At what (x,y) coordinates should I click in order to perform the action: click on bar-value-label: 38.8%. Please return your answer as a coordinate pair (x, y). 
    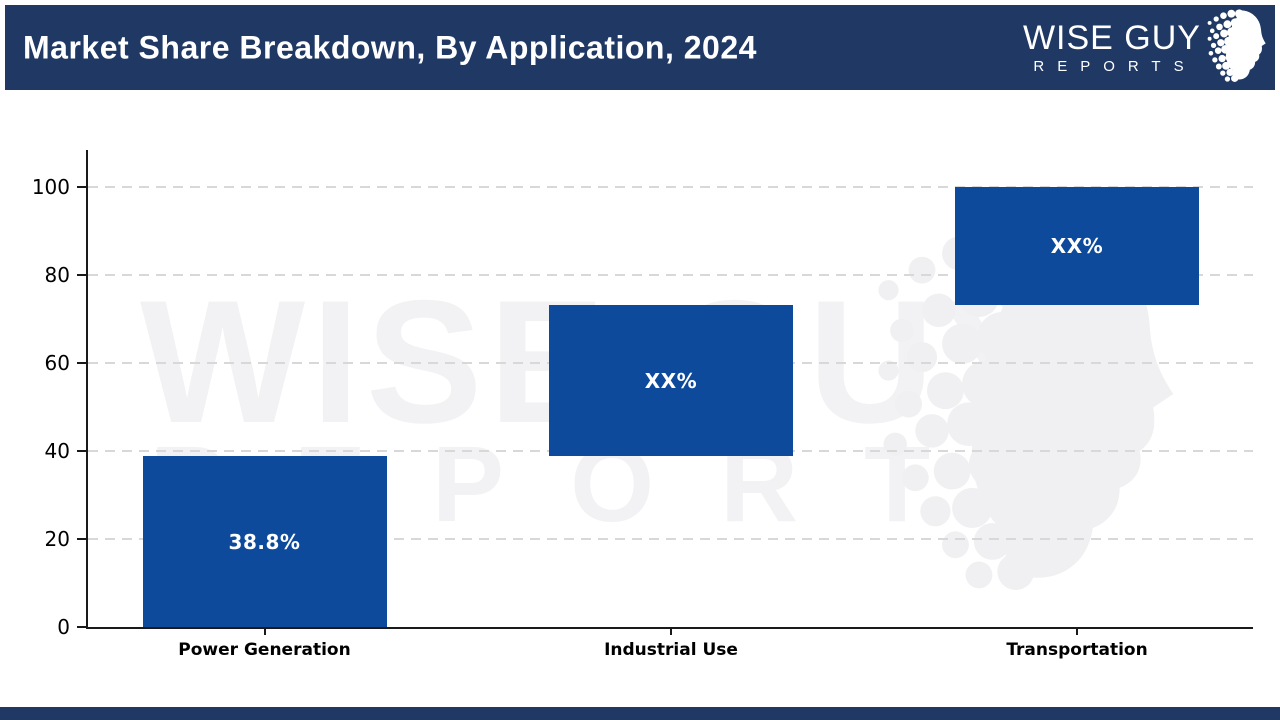
    Looking at the image, I should click on (264, 541).